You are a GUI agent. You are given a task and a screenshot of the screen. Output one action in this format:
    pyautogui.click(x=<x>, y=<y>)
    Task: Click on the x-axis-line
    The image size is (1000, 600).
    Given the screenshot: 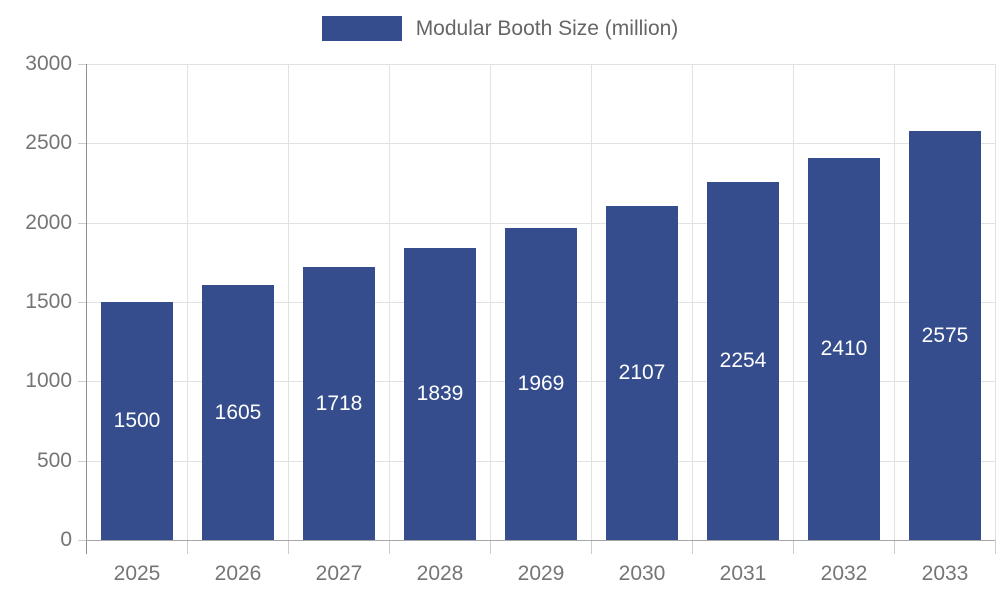 What is the action you would take?
    pyautogui.click(x=540, y=540)
    